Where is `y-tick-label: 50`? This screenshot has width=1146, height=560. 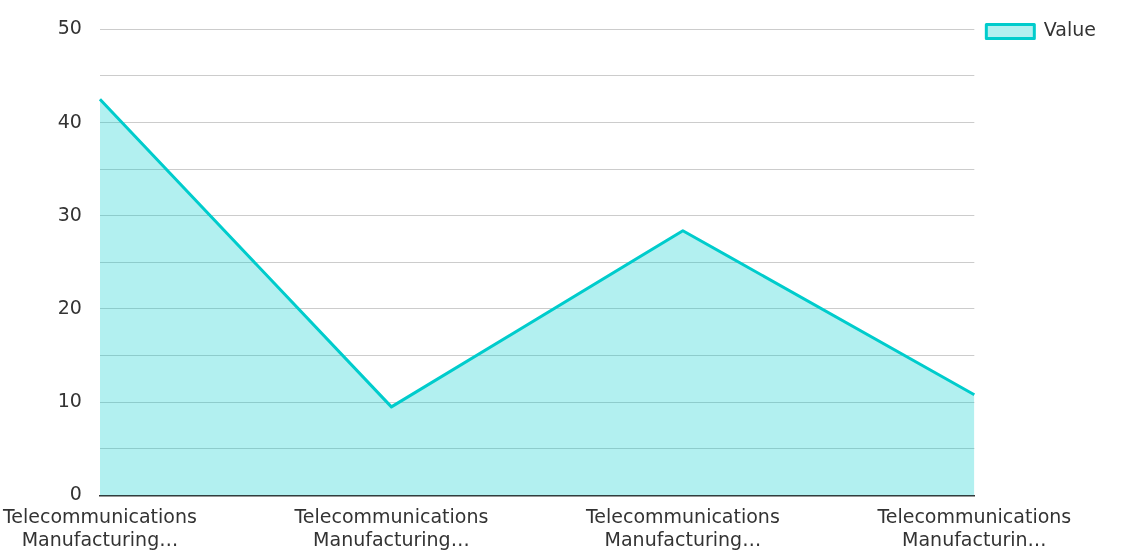 y-tick-label: 50 is located at coordinates (69, 27).